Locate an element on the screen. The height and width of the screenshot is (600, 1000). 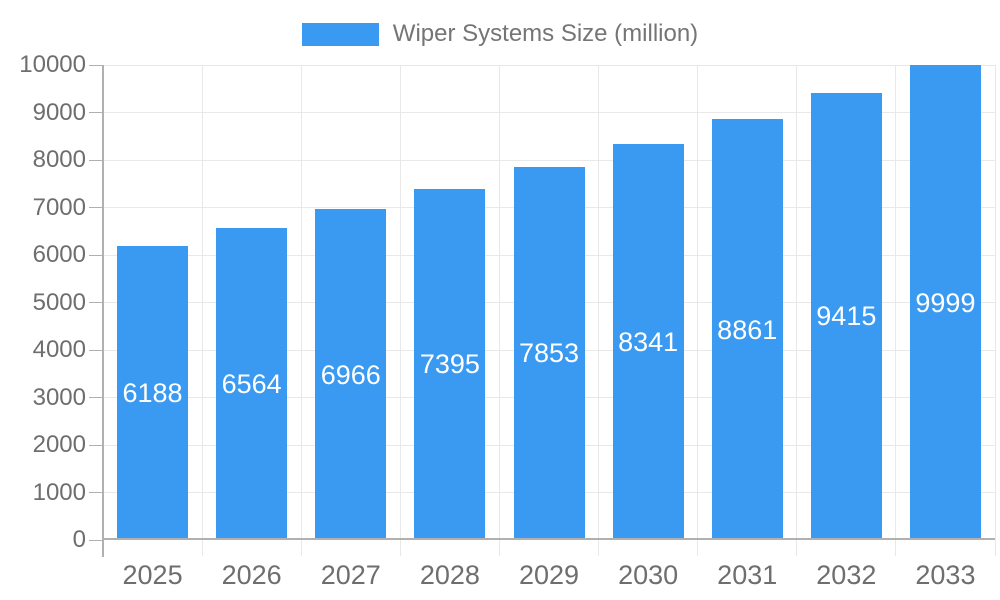
bar-2027 is located at coordinates (351, 374).